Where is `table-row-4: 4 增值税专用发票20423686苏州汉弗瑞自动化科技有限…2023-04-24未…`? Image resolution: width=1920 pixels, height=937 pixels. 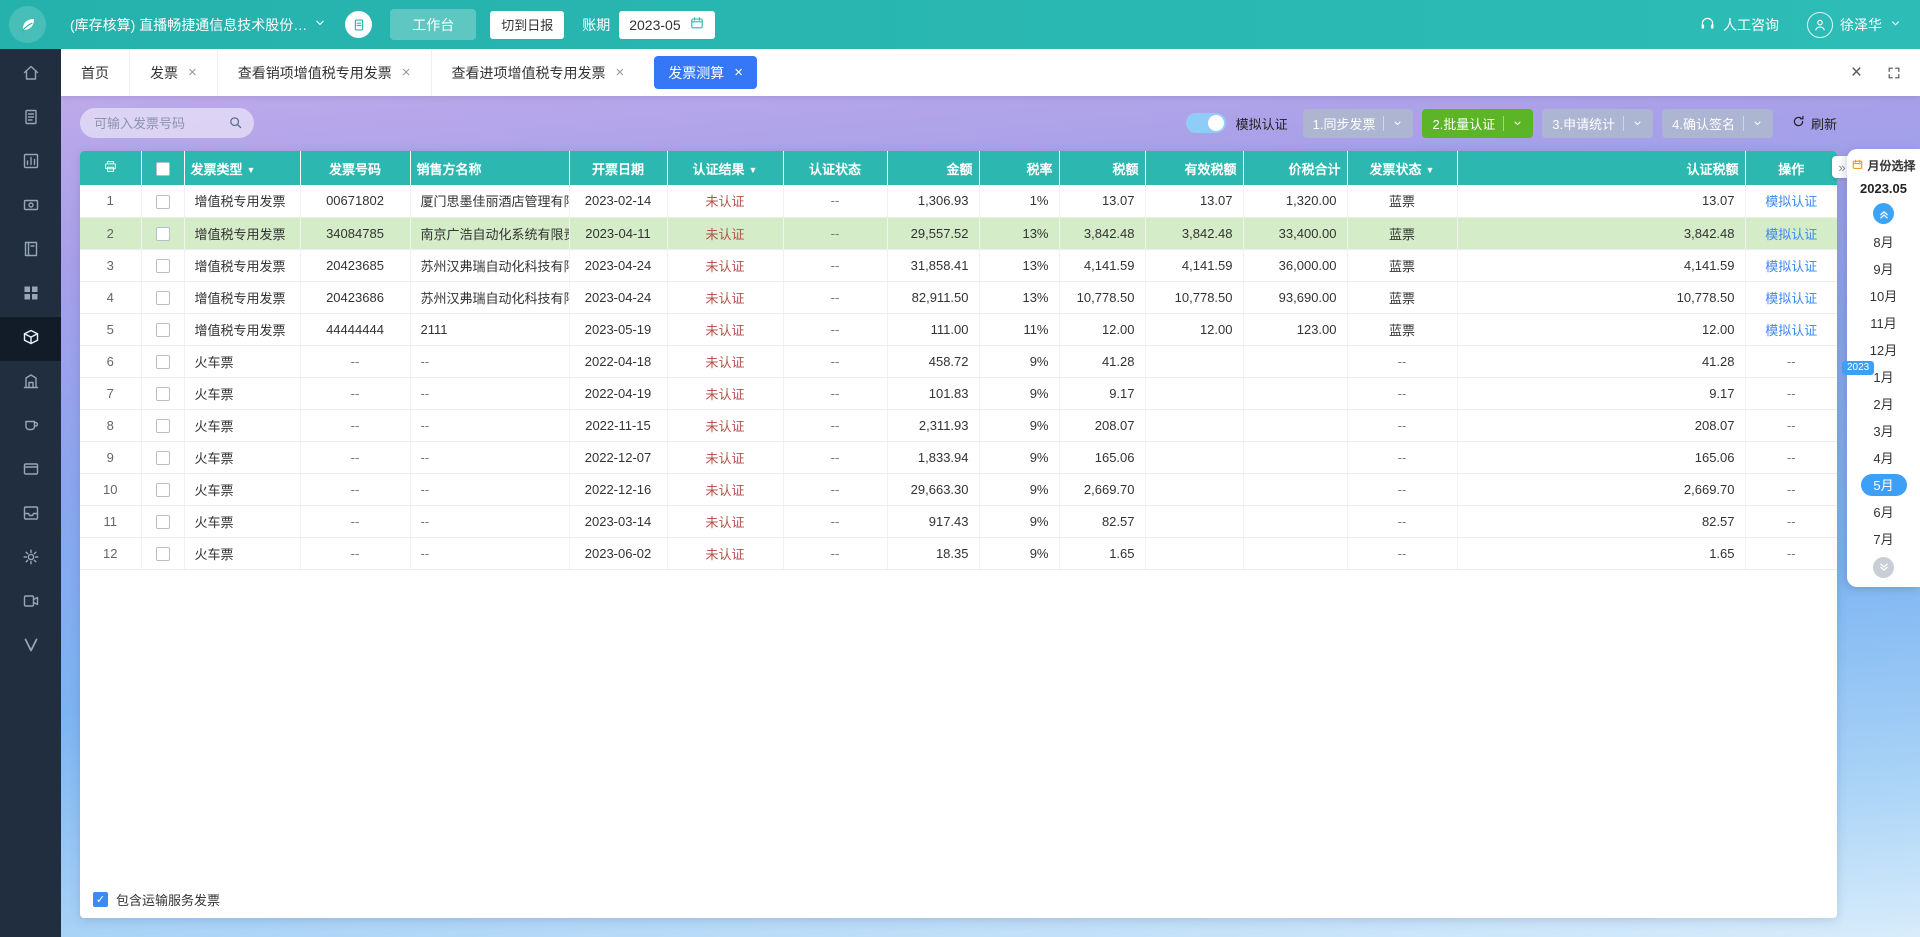 table-row-4: 4 增值税专用发票20423686苏州汉弗瑞自动化科技有限…2023-04-24未… is located at coordinates (958, 297).